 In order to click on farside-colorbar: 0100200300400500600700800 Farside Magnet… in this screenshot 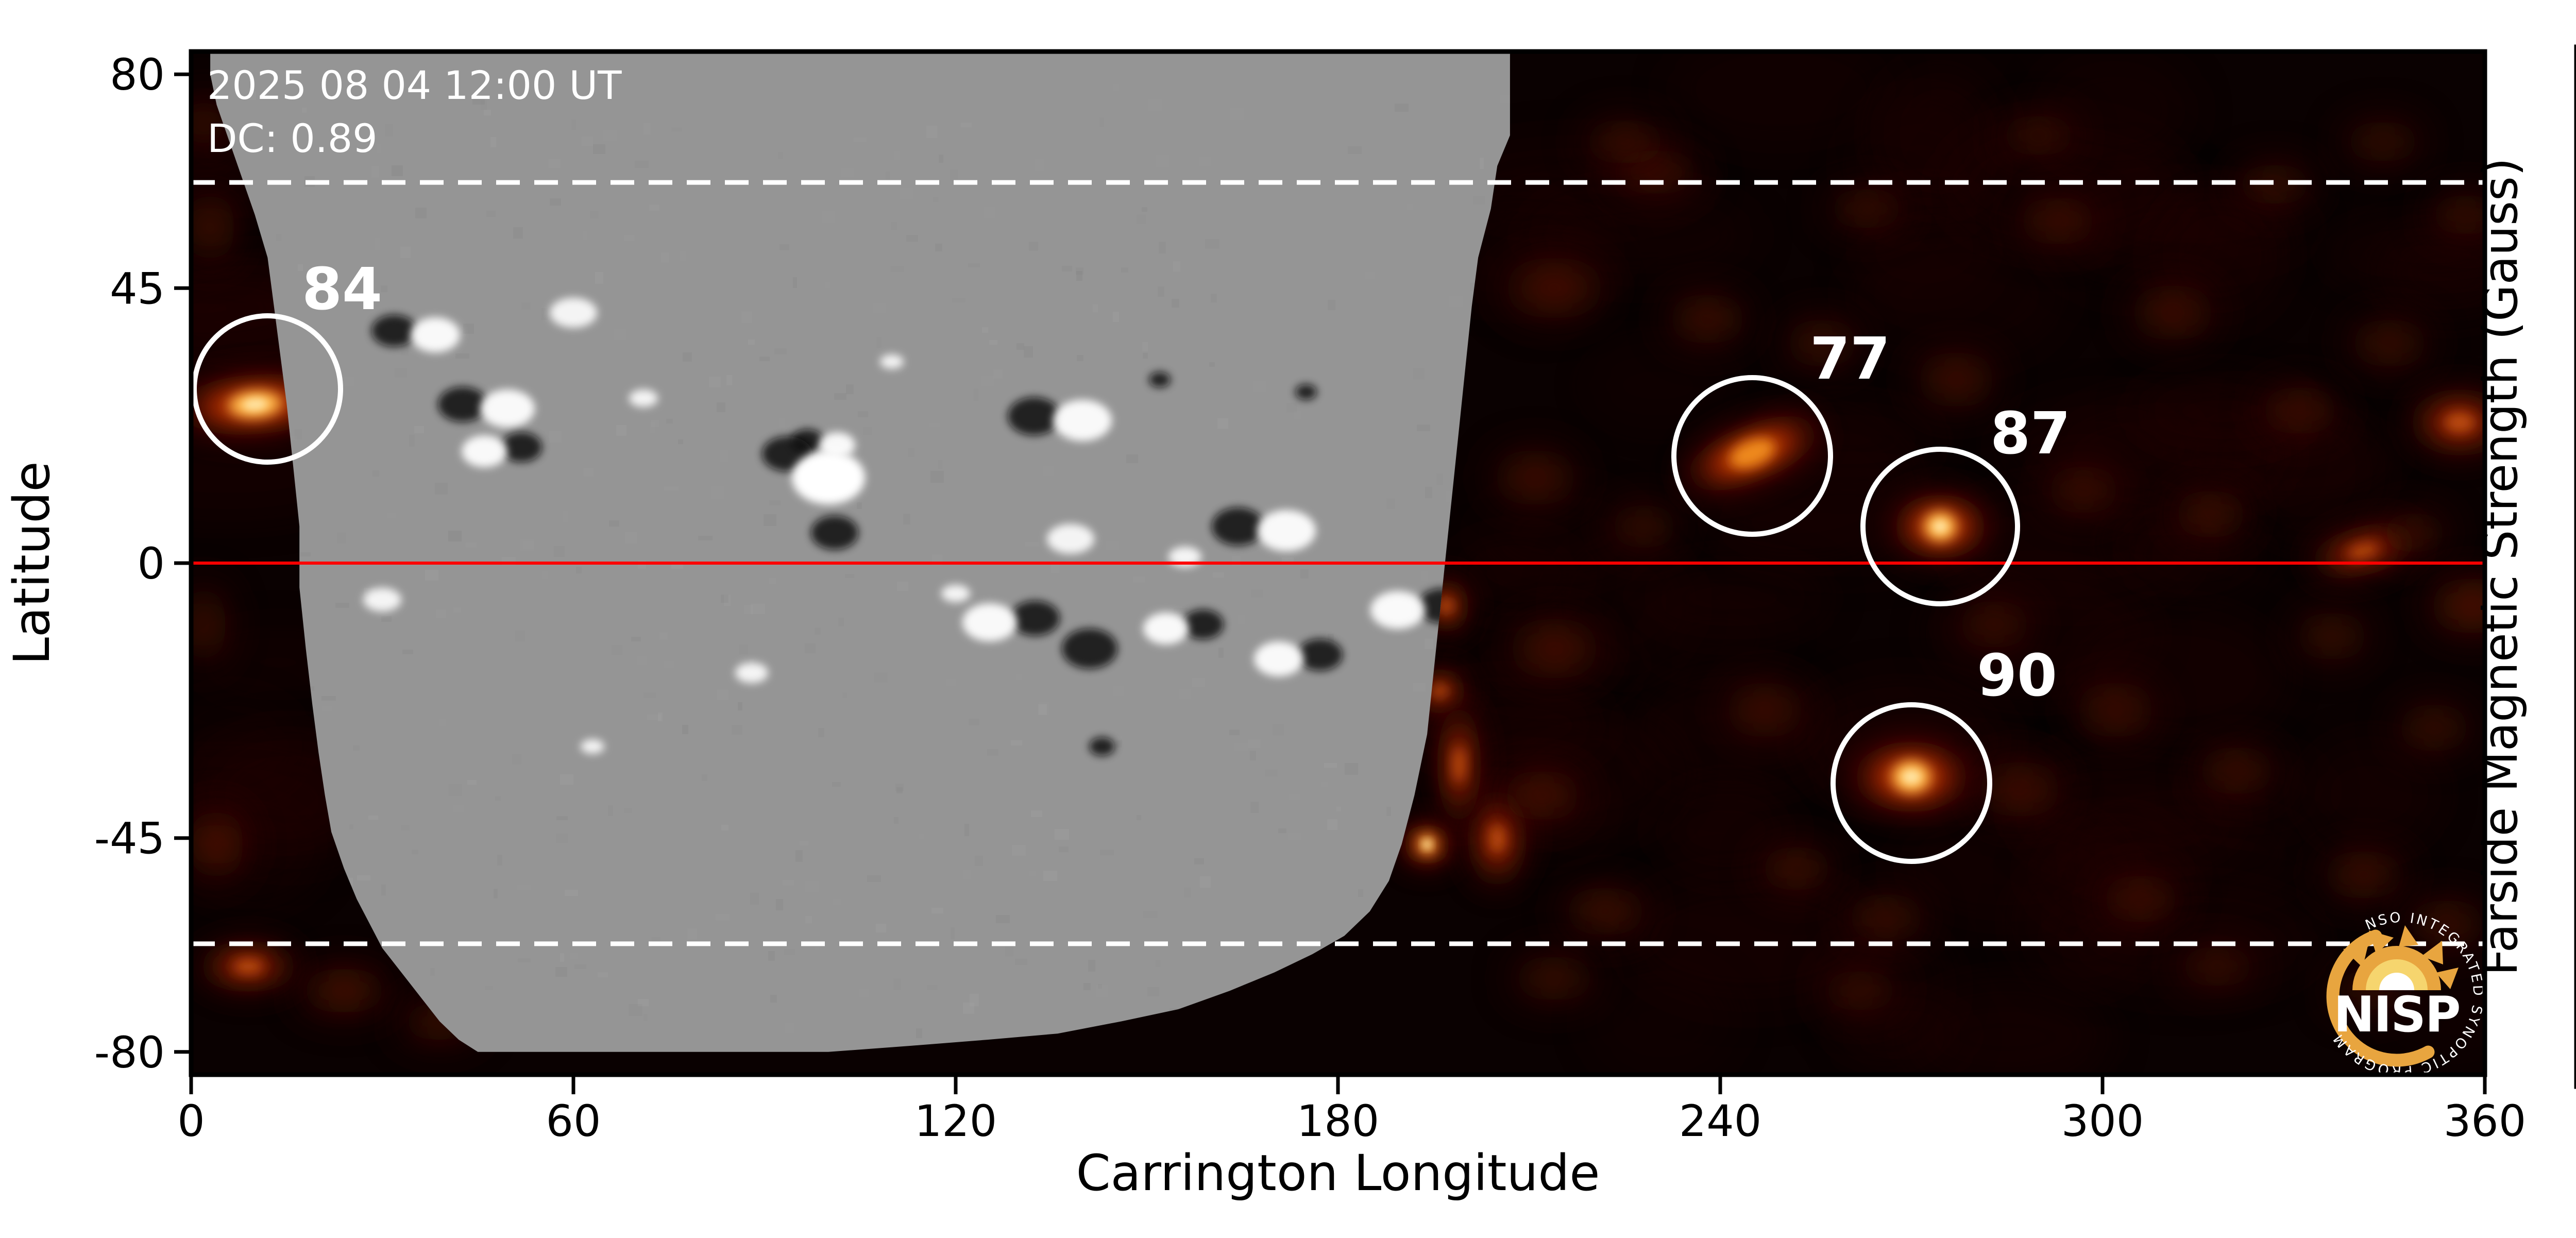, I will do `click(2524, 566)`.